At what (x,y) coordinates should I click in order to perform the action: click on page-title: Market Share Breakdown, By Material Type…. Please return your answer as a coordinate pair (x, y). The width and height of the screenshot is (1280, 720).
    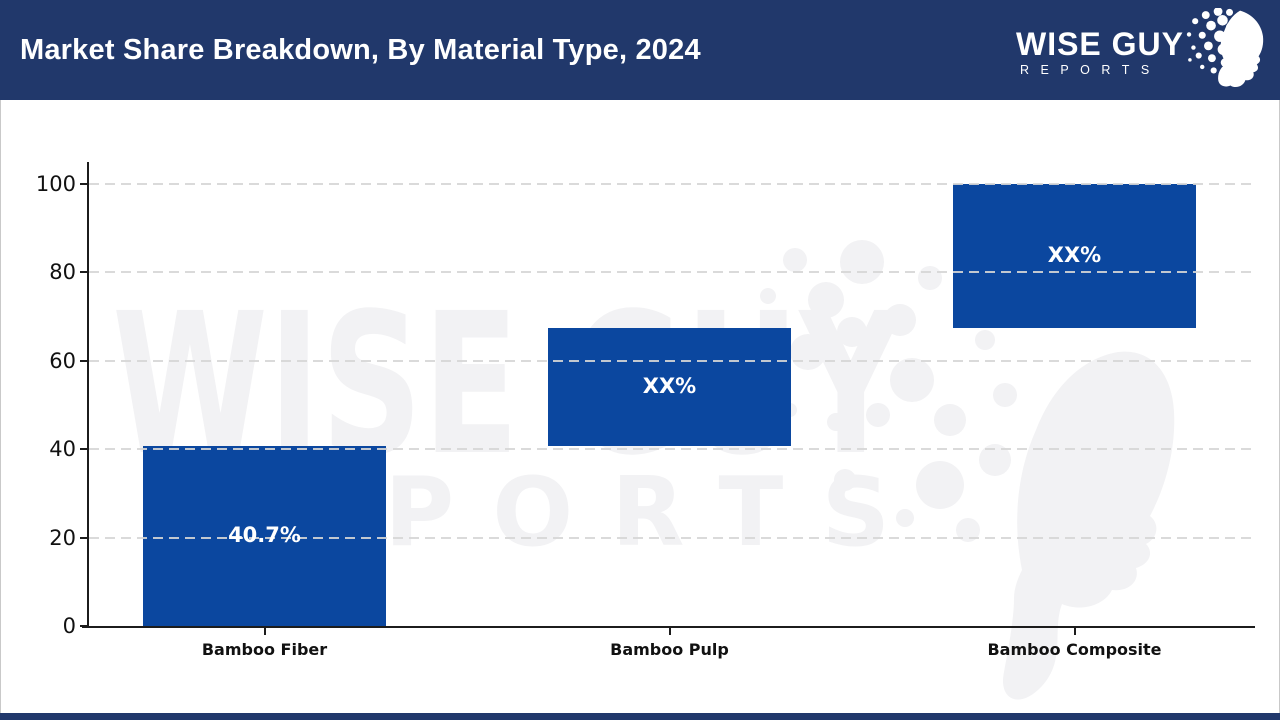
    Looking at the image, I should click on (360, 49).